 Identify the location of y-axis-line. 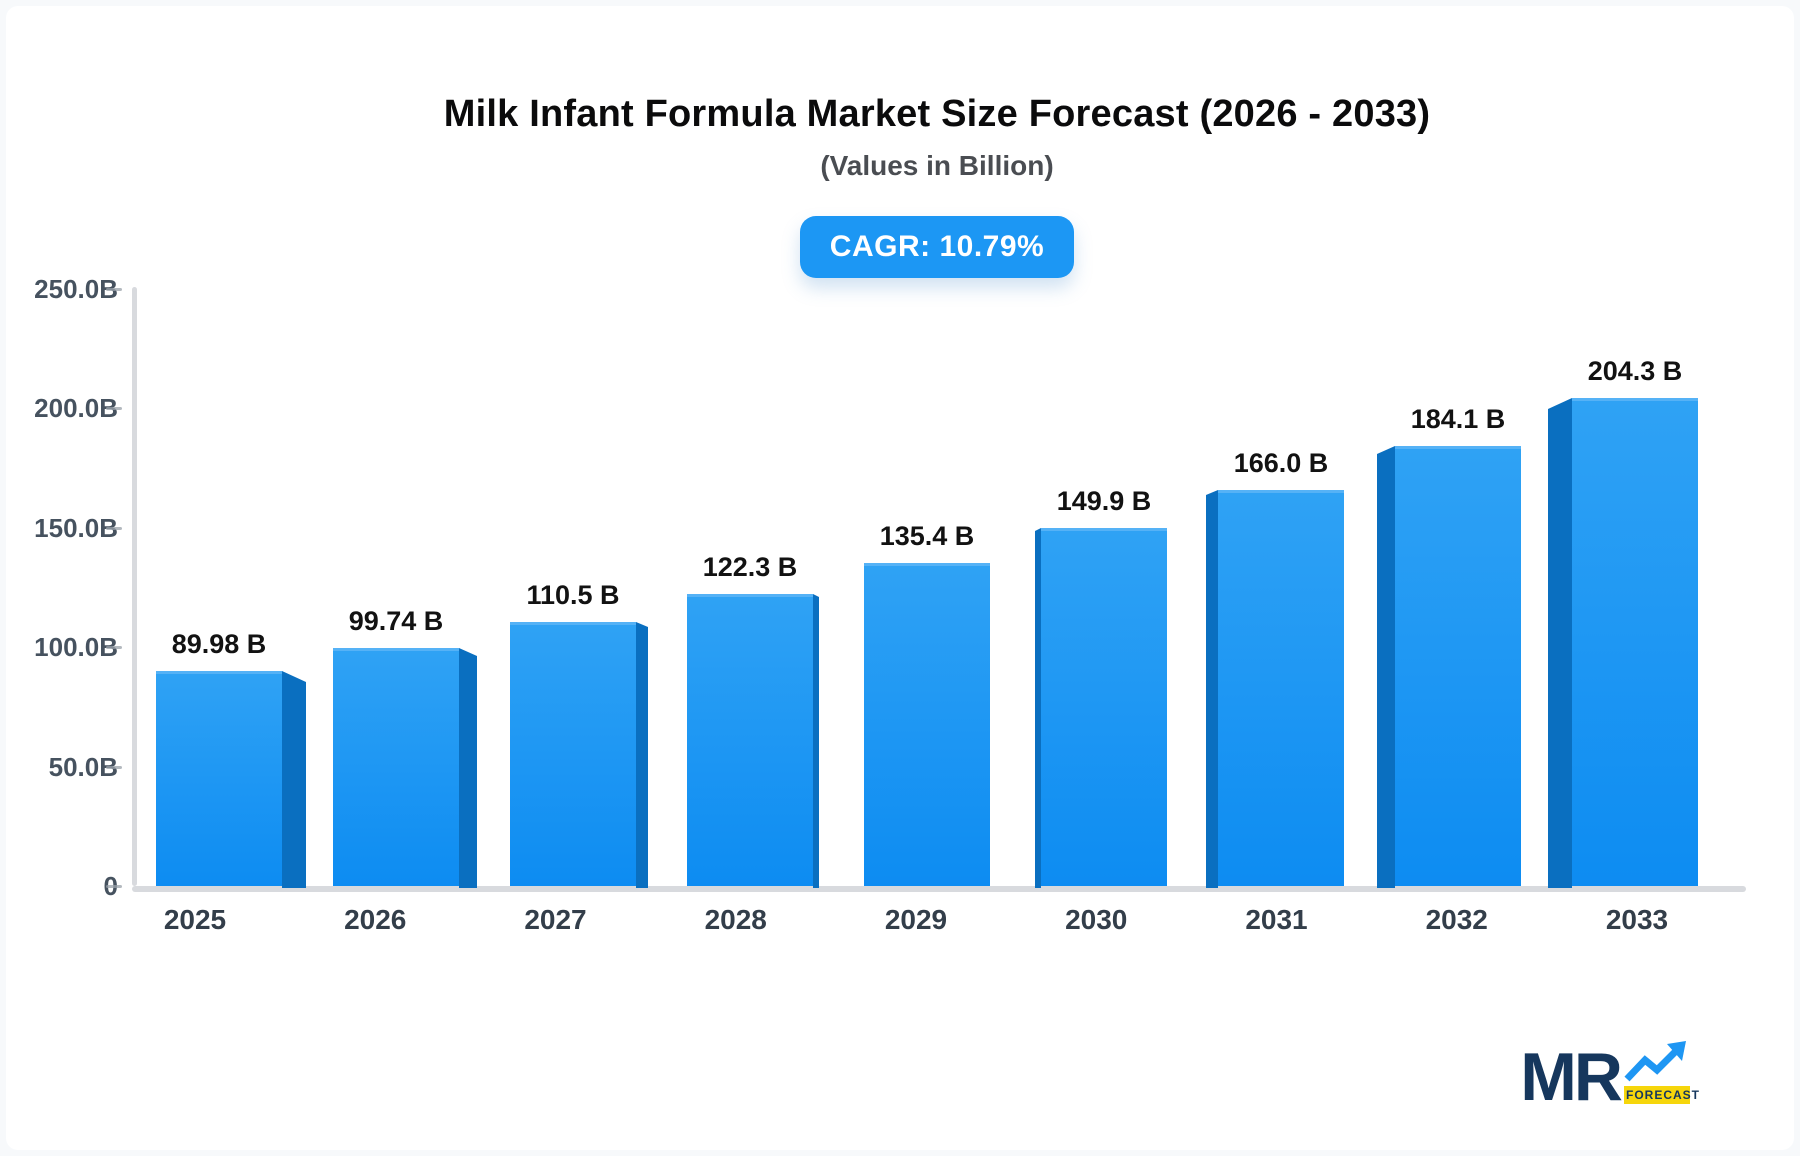
(134, 586).